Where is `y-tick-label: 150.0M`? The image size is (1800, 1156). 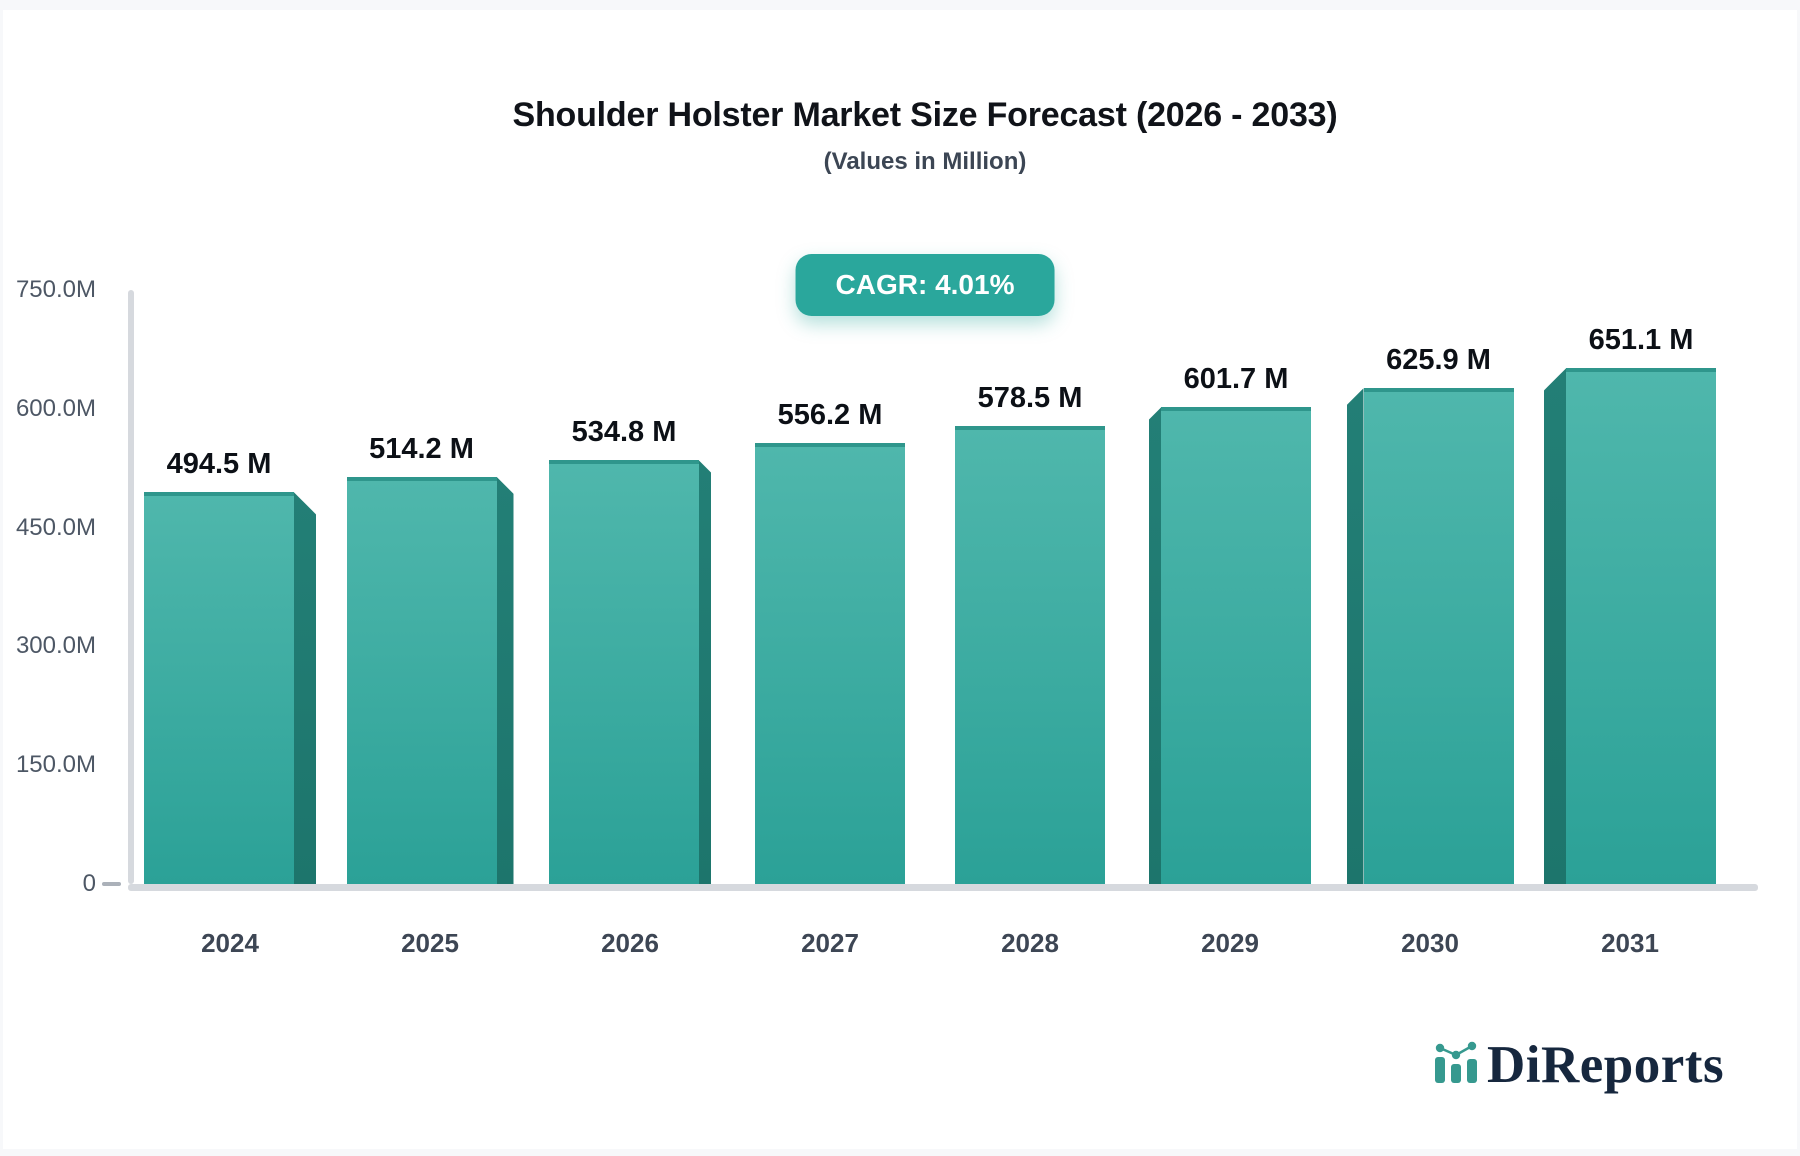
y-tick-label: 150.0M is located at coordinates (55, 765).